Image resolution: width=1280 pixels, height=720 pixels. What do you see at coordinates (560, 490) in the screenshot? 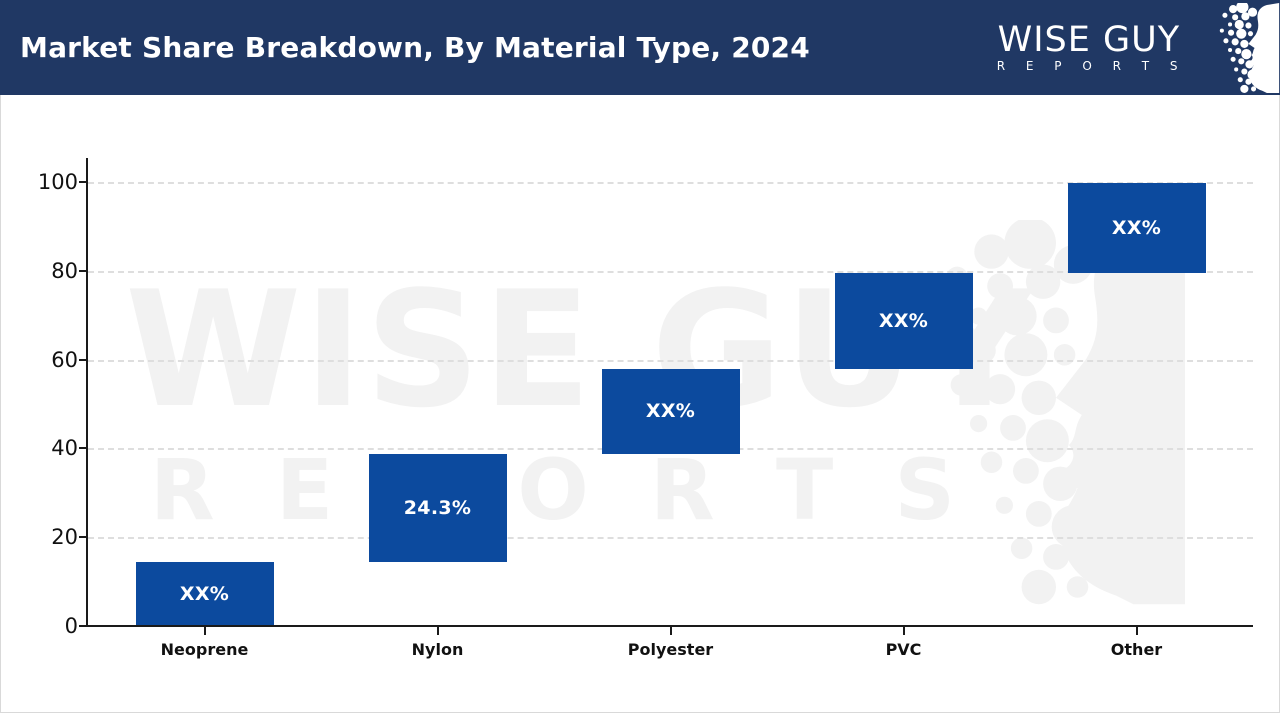
I see `watermark-text-line2: R E P O R T S` at bounding box center [560, 490].